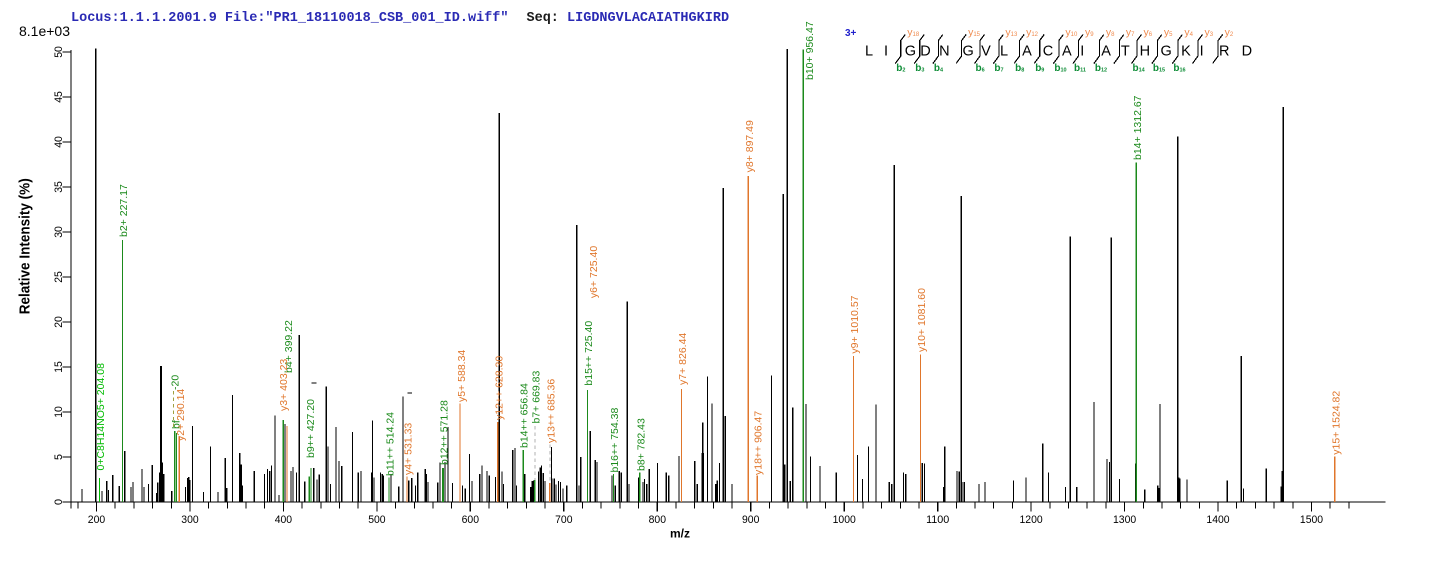 Image resolution: width=1436 pixels, height=562 pixels. I want to click on svg-text: 8.1e+03, so click(44, 31).